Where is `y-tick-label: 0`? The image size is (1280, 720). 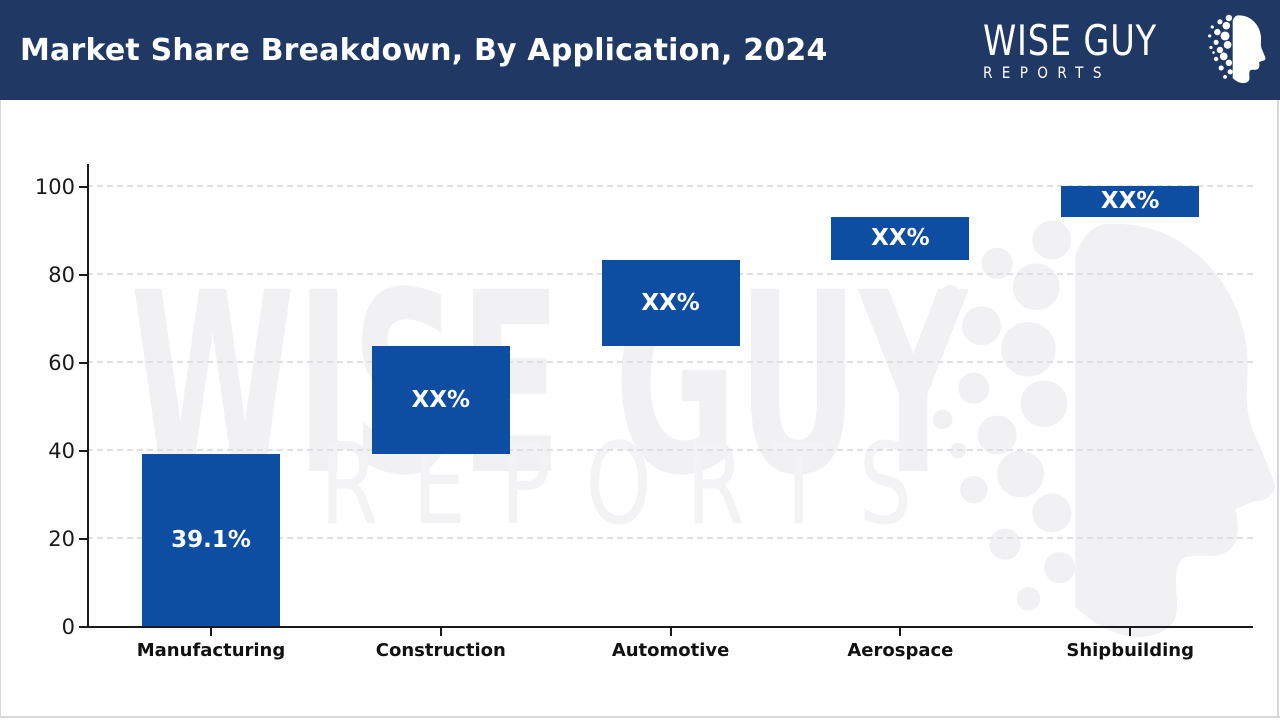
y-tick-label: 0 is located at coordinates (68, 627).